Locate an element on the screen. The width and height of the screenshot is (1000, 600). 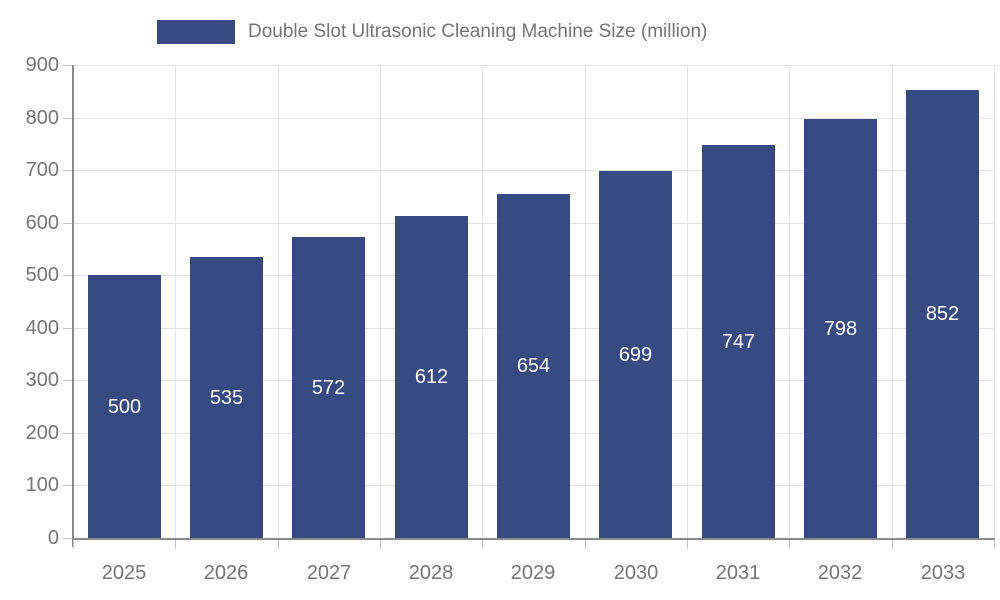
y-axis-tick-label: 700 is located at coordinates (42, 170).